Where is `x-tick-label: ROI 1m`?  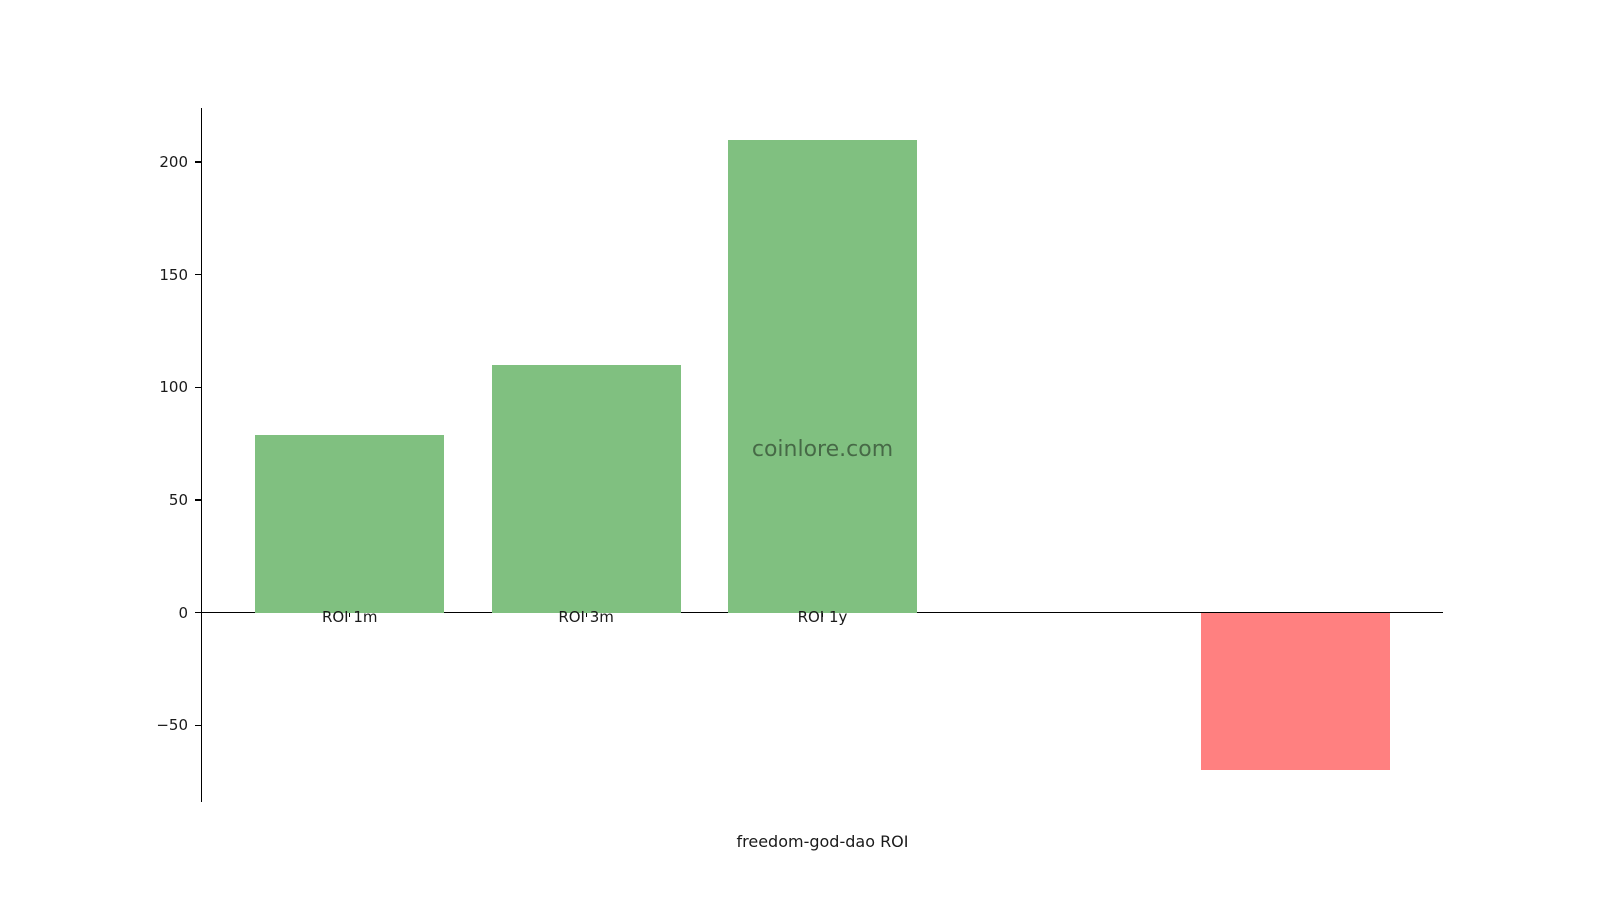
x-tick-label: ROI 1m is located at coordinates (349, 616).